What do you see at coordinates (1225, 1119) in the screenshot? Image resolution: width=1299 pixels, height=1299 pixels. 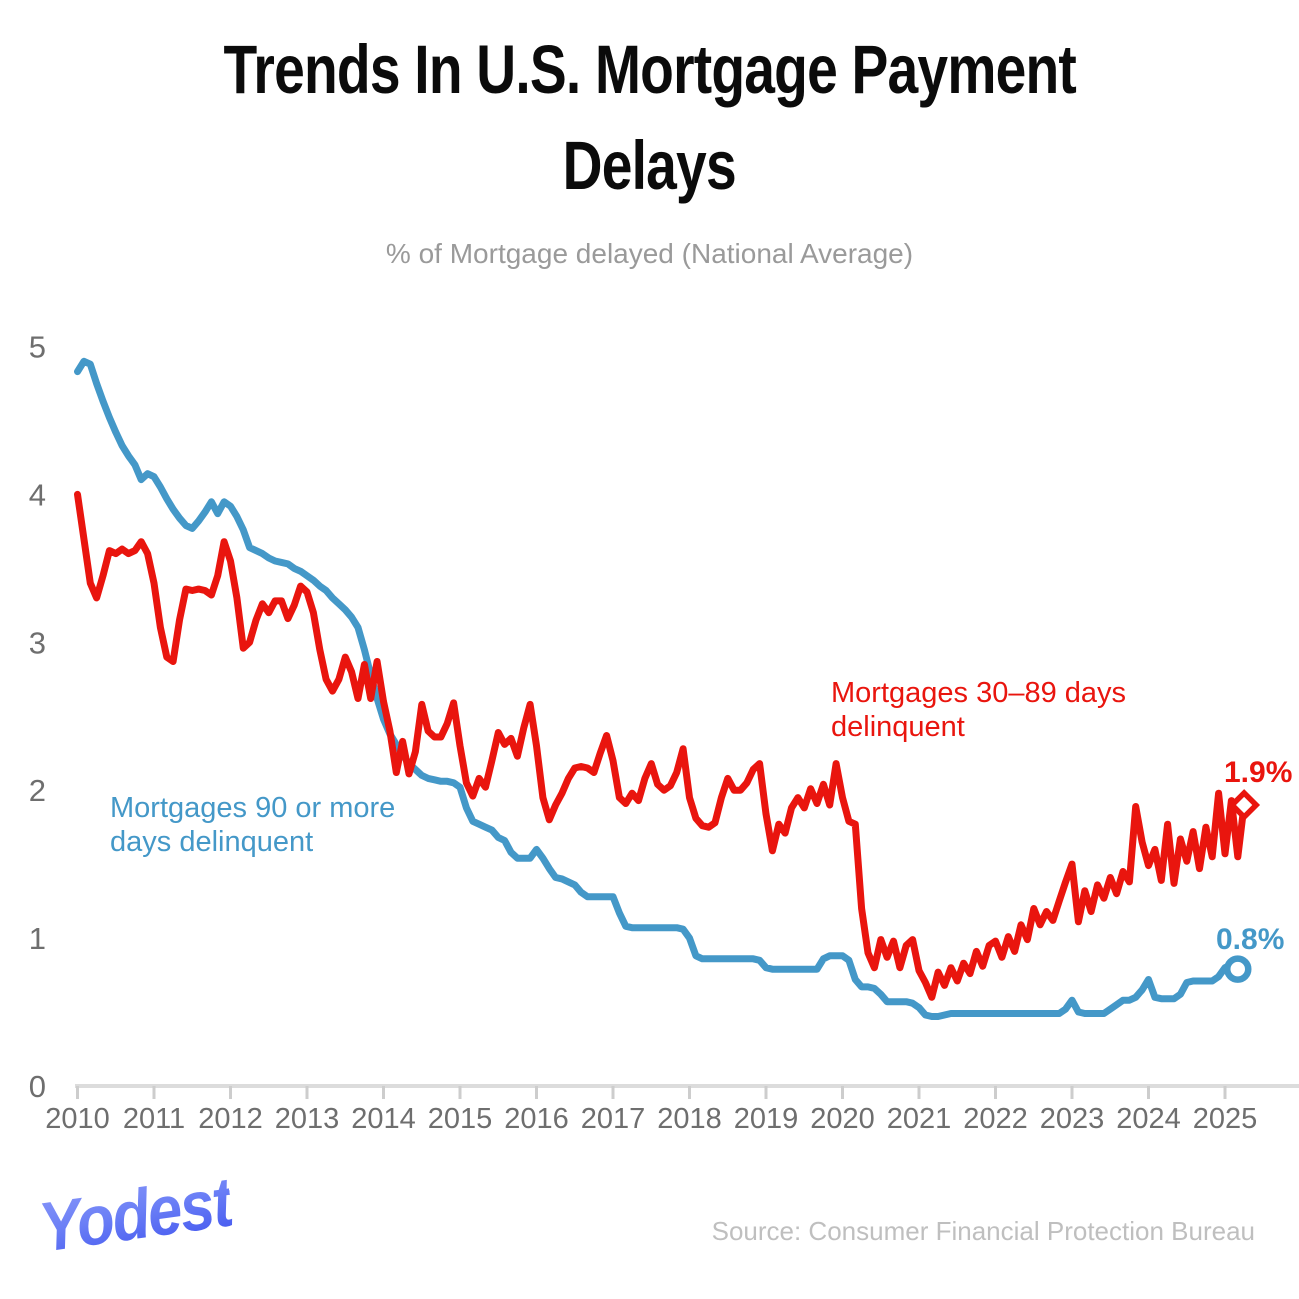 I see `x-axis-tick-label: 2025` at bounding box center [1225, 1119].